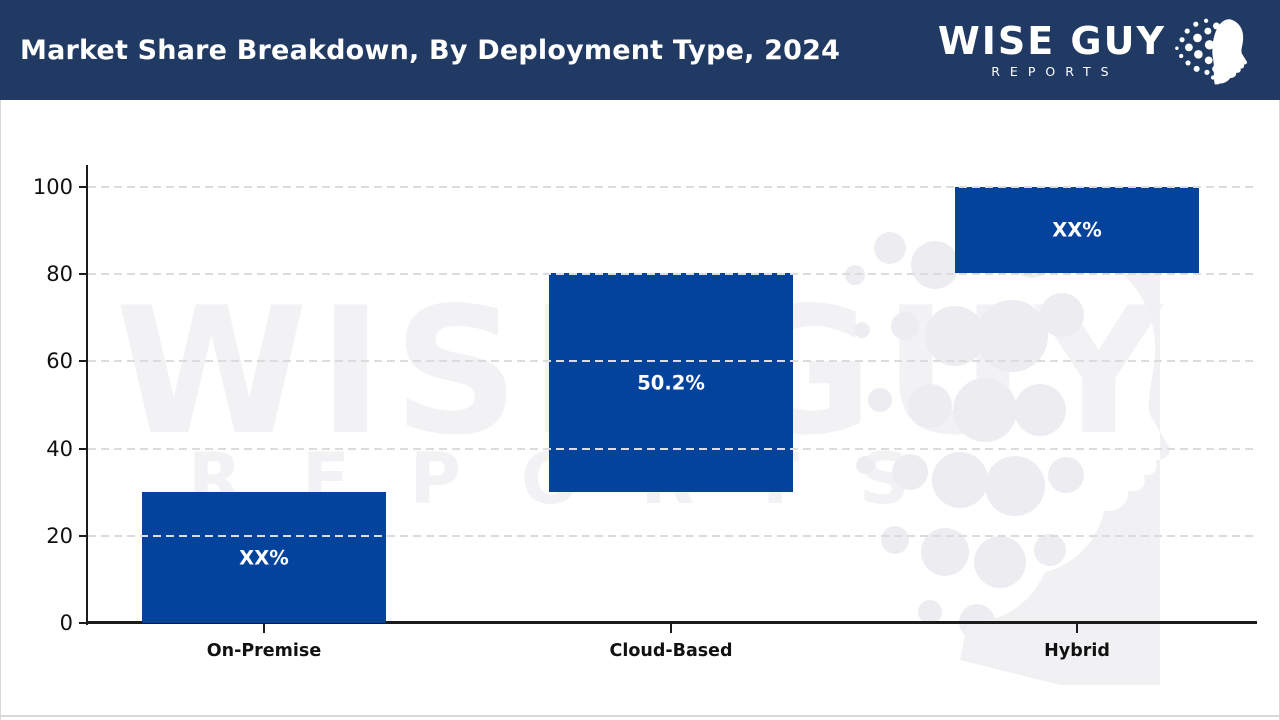 This screenshot has width=1280, height=720. I want to click on bar-on-premise, so click(264, 557).